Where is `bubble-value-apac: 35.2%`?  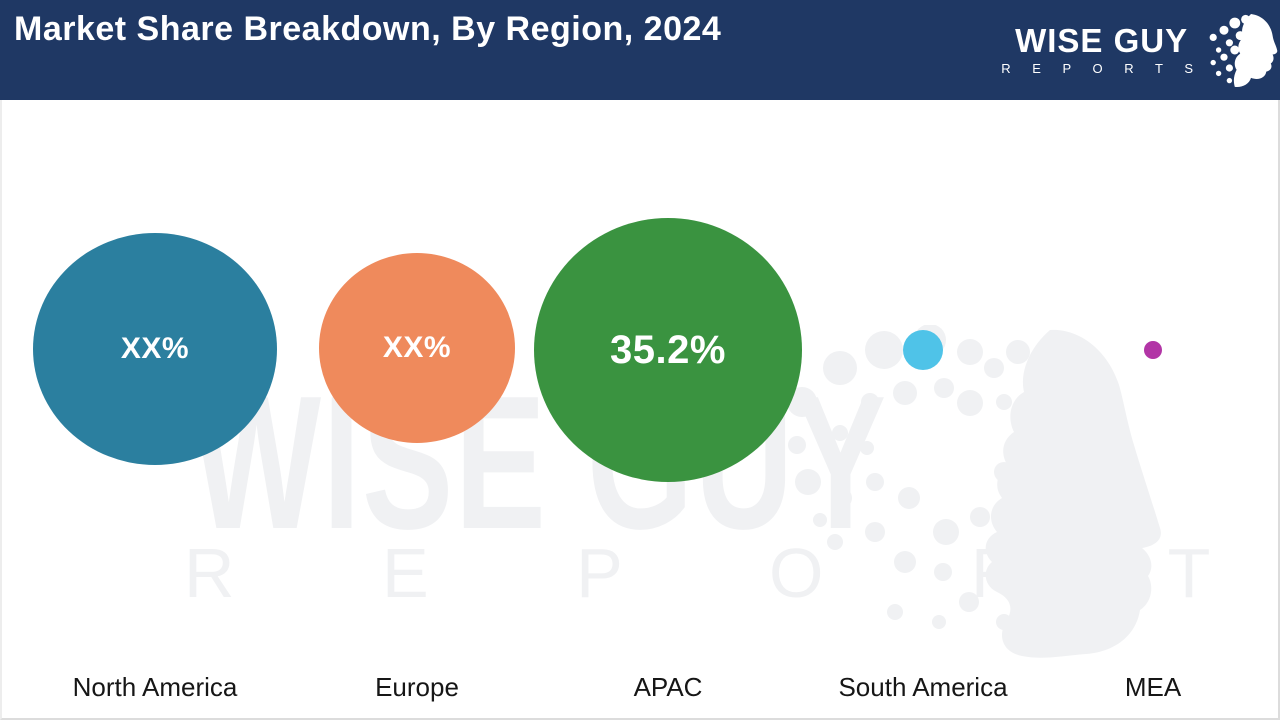 bubble-value-apac: 35.2% is located at coordinates (668, 349).